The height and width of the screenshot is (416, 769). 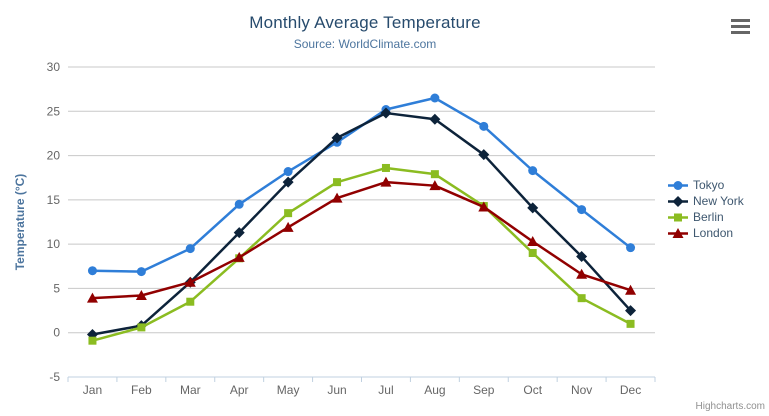 I want to click on x-axis-label: Feb, so click(x=141, y=390).